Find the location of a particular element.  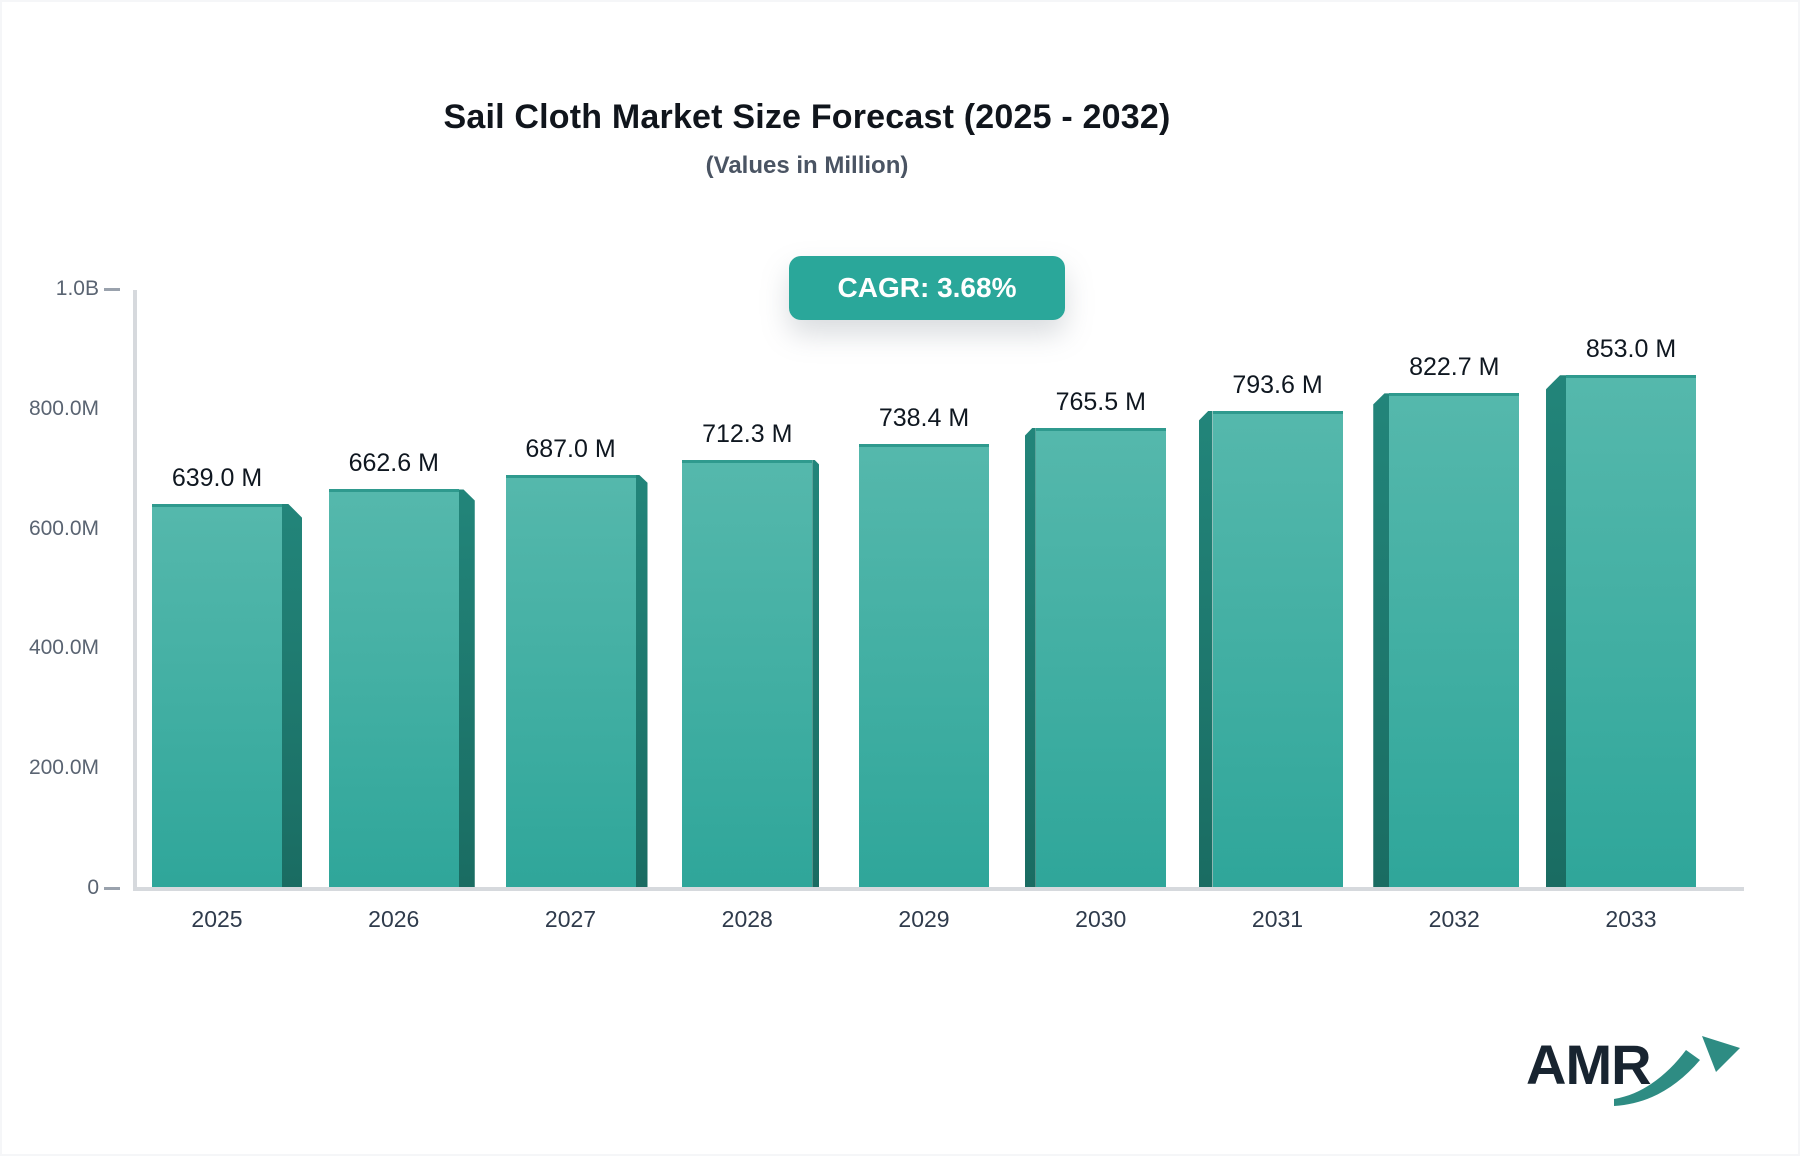

bar-value-label: 853.0 M is located at coordinates (1631, 349).